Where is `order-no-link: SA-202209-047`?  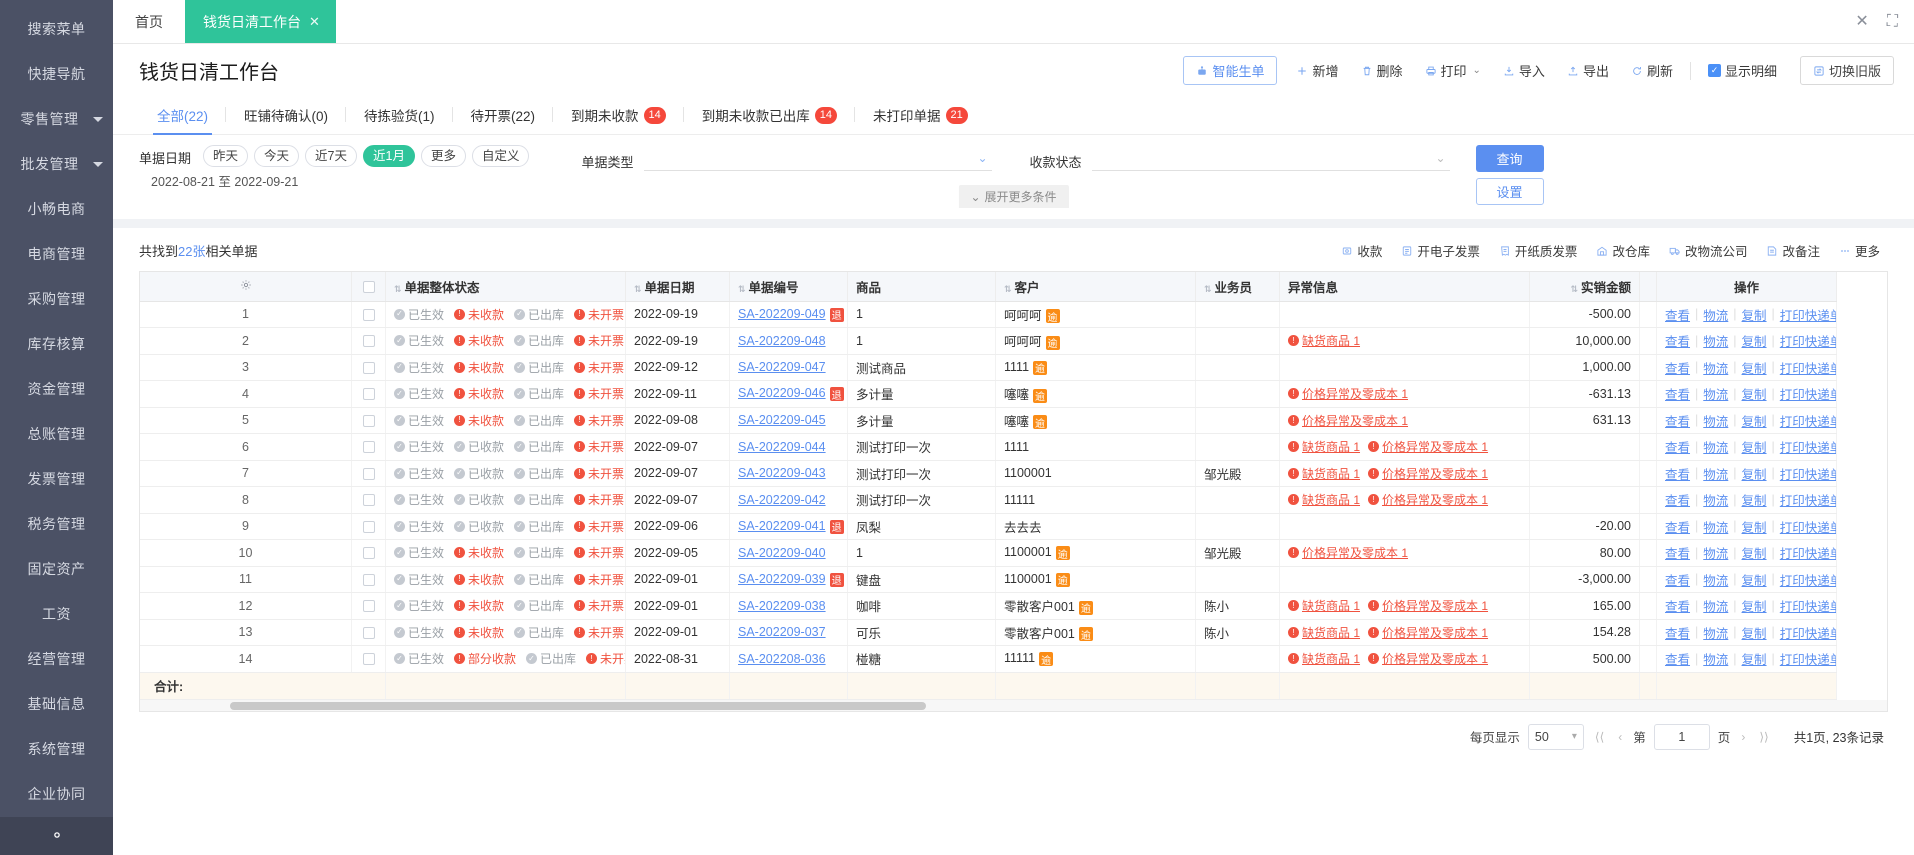
order-no-link: SA-202209-047 is located at coordinates (782, 367).